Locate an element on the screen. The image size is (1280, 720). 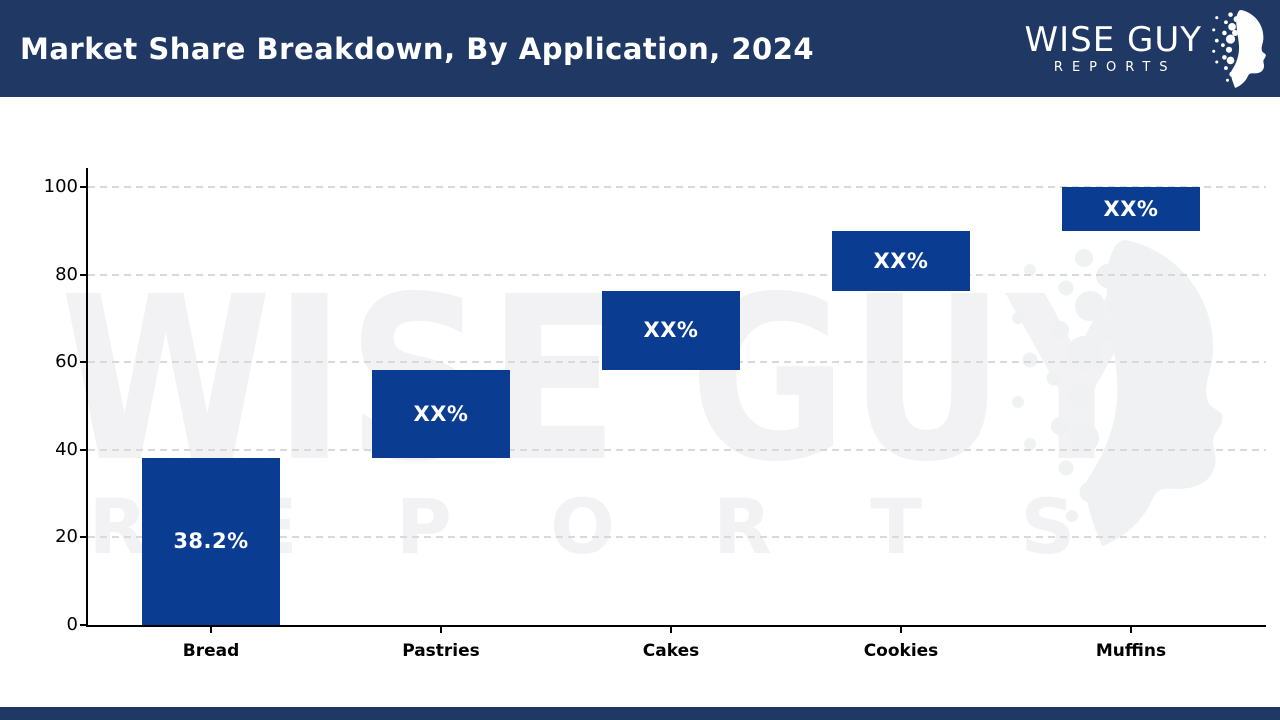
bar-label-muffins: XX% is located at coordinates (1131, 208).